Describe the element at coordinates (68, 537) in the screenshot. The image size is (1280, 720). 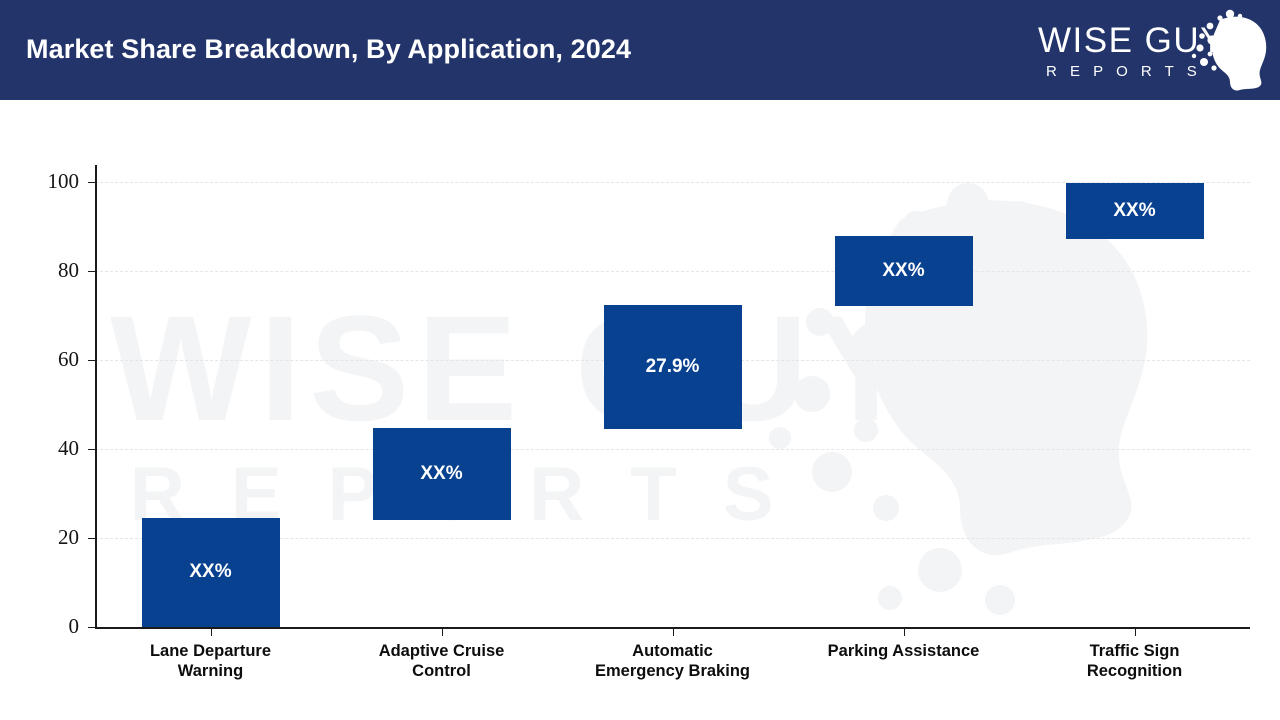
I see `y-axis-tick-label: 20` at that location.